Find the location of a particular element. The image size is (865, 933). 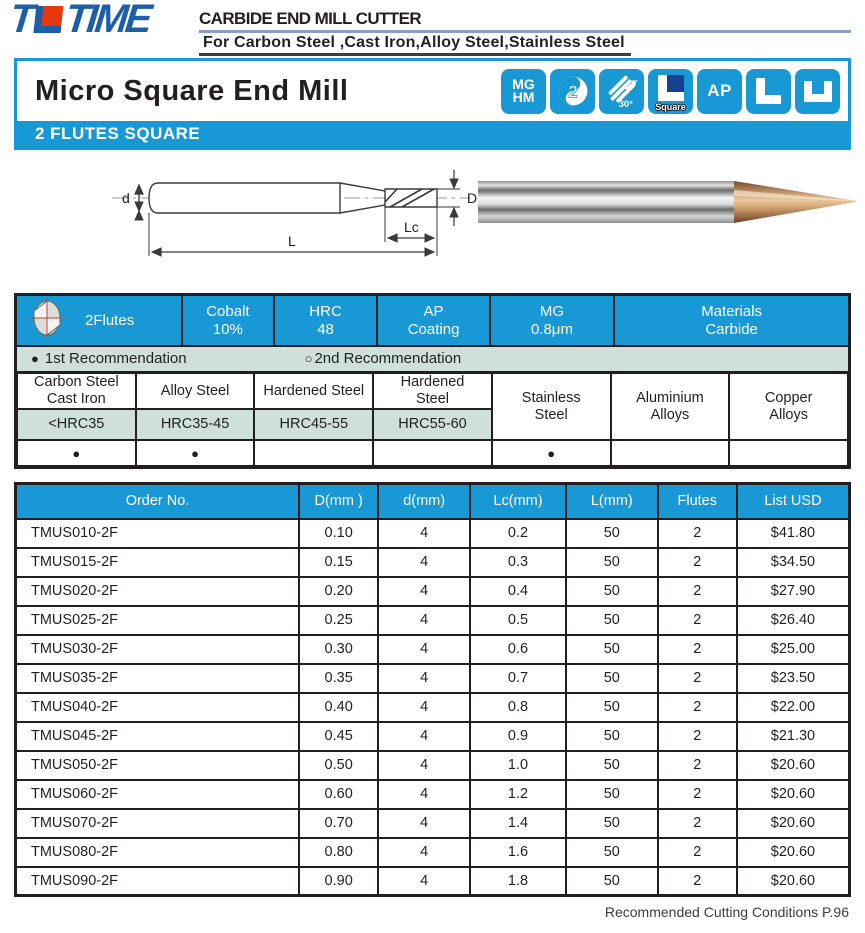

ap-text: AP is located at coordinates (719, 90).